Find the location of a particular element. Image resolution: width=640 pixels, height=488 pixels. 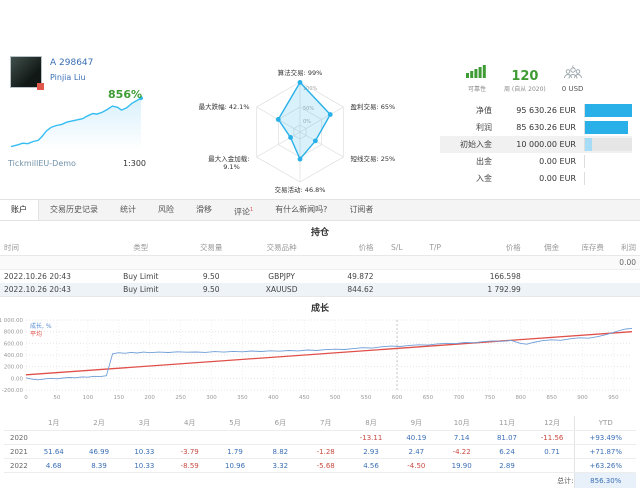

svg-text: -200.00 is located at coordinates (13, 391).